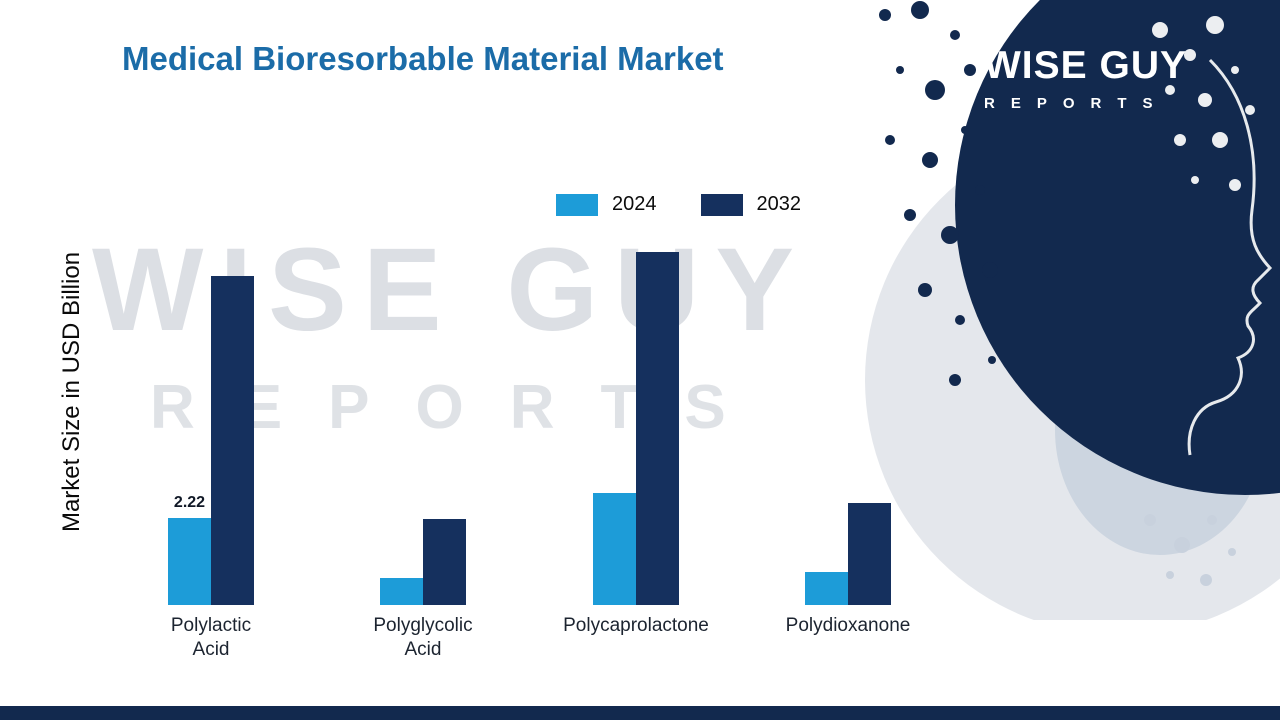  What do you see at coordinates (401, 591) in the screenshot?
I see `bar-2024-polyglycolic-acid` at bounding box center [401, 591].